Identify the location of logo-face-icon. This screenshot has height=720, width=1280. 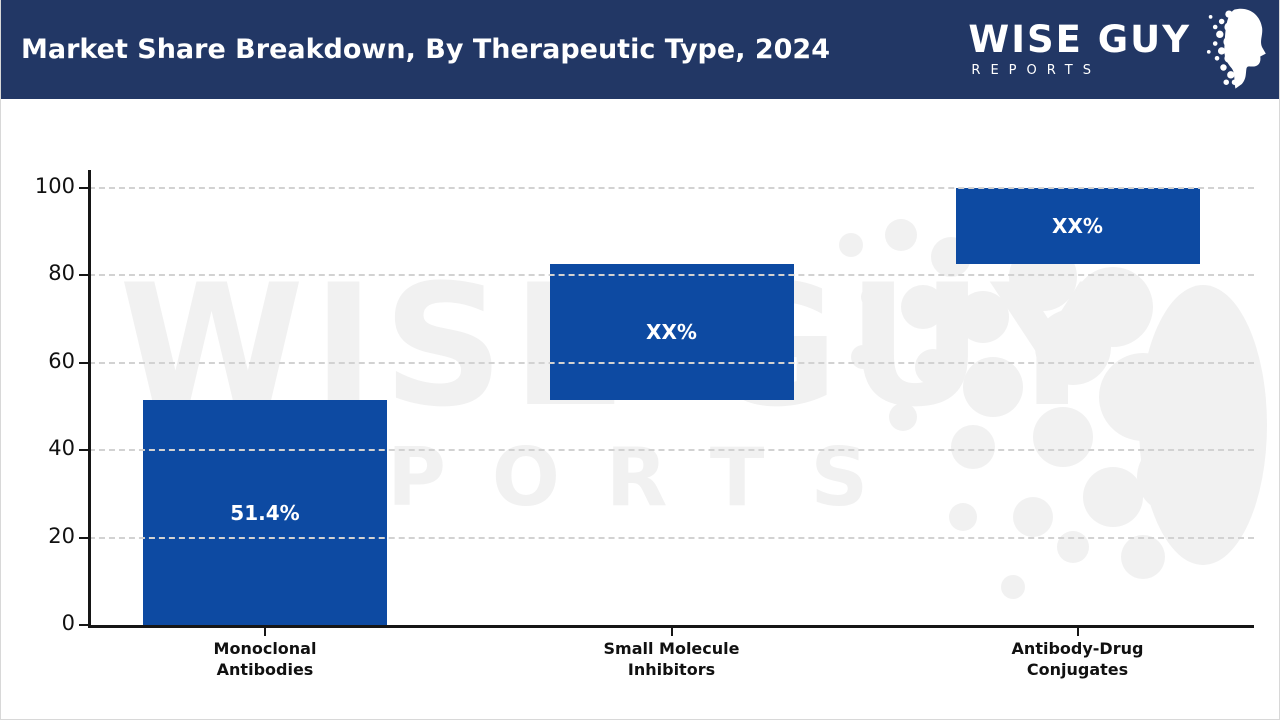
(1236, 48).